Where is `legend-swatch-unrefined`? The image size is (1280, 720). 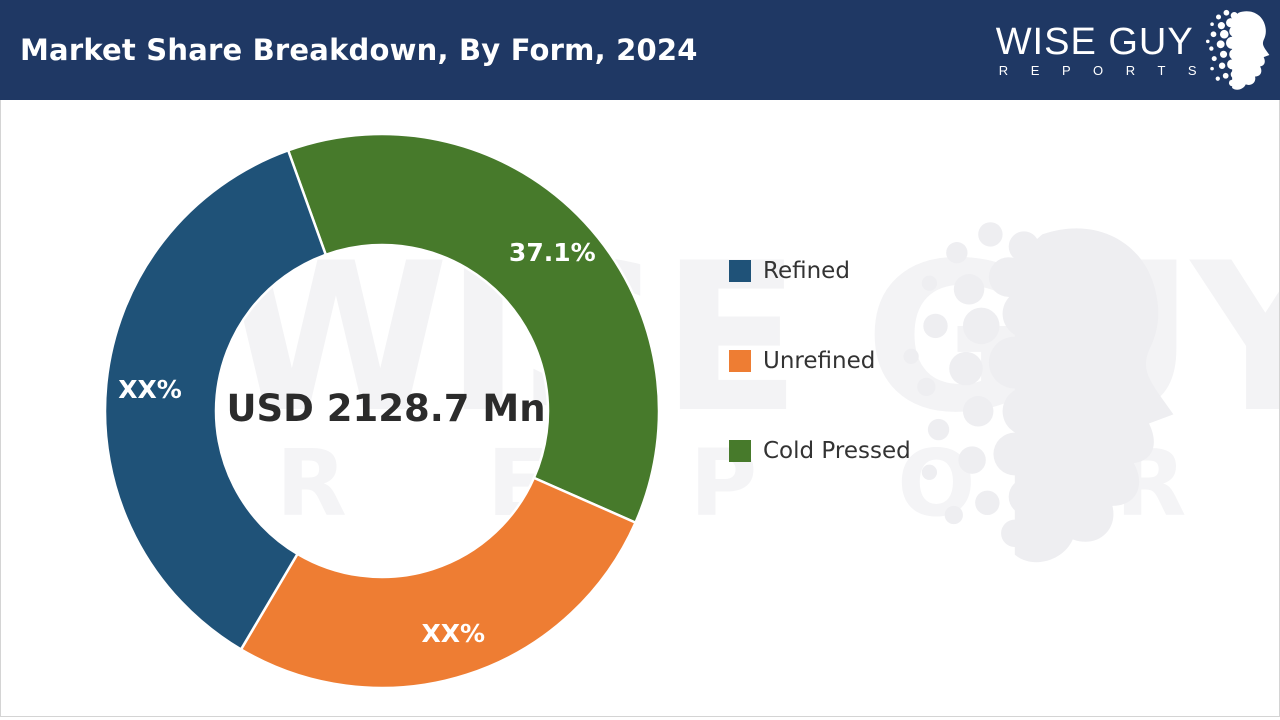
legend-swatch-unrefined is located at coordinates (740, 361).